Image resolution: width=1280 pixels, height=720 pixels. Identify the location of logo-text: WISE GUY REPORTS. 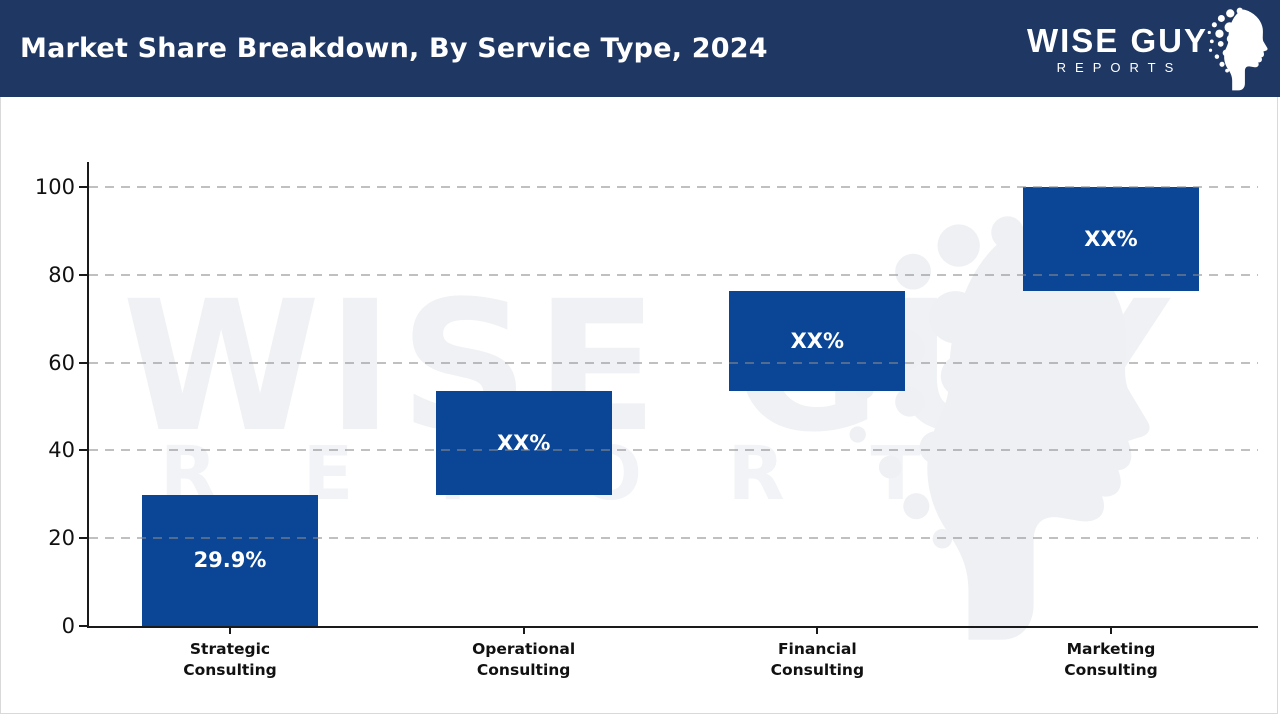
(1117, 49).